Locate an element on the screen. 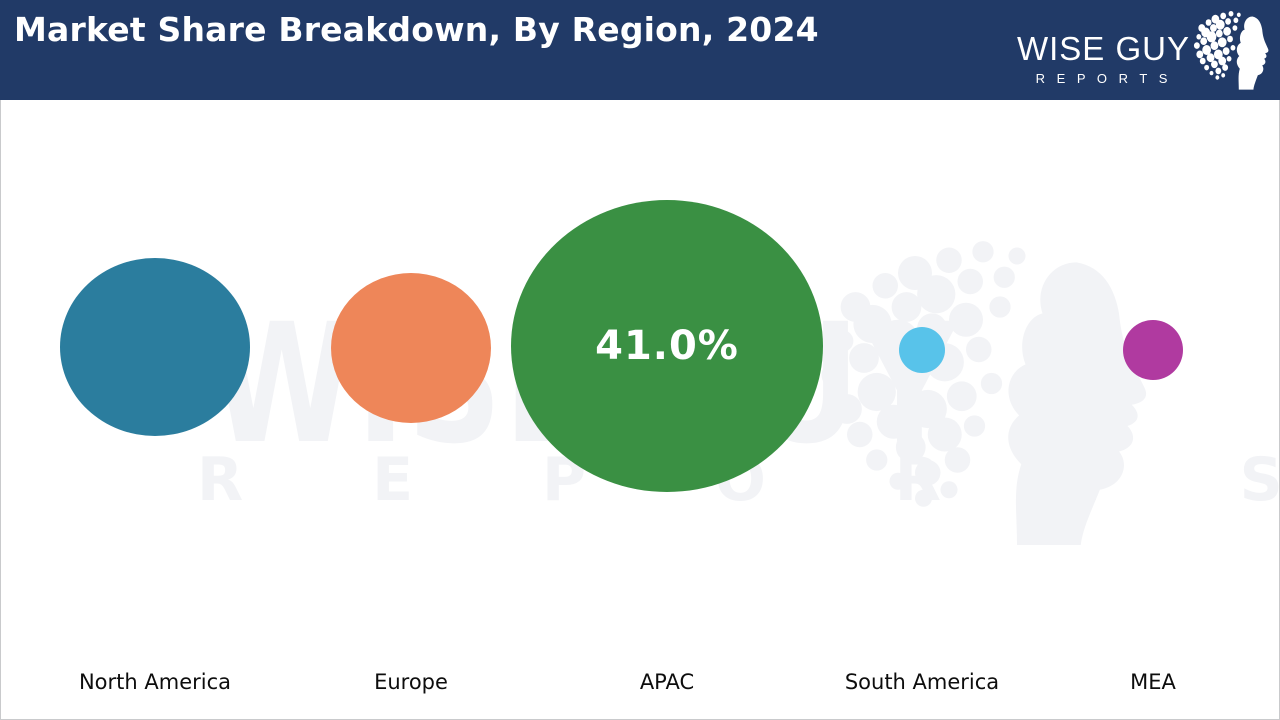  page-title: Market Share Breakdown, By Region, 2024 is located at coordinates (416, 29).